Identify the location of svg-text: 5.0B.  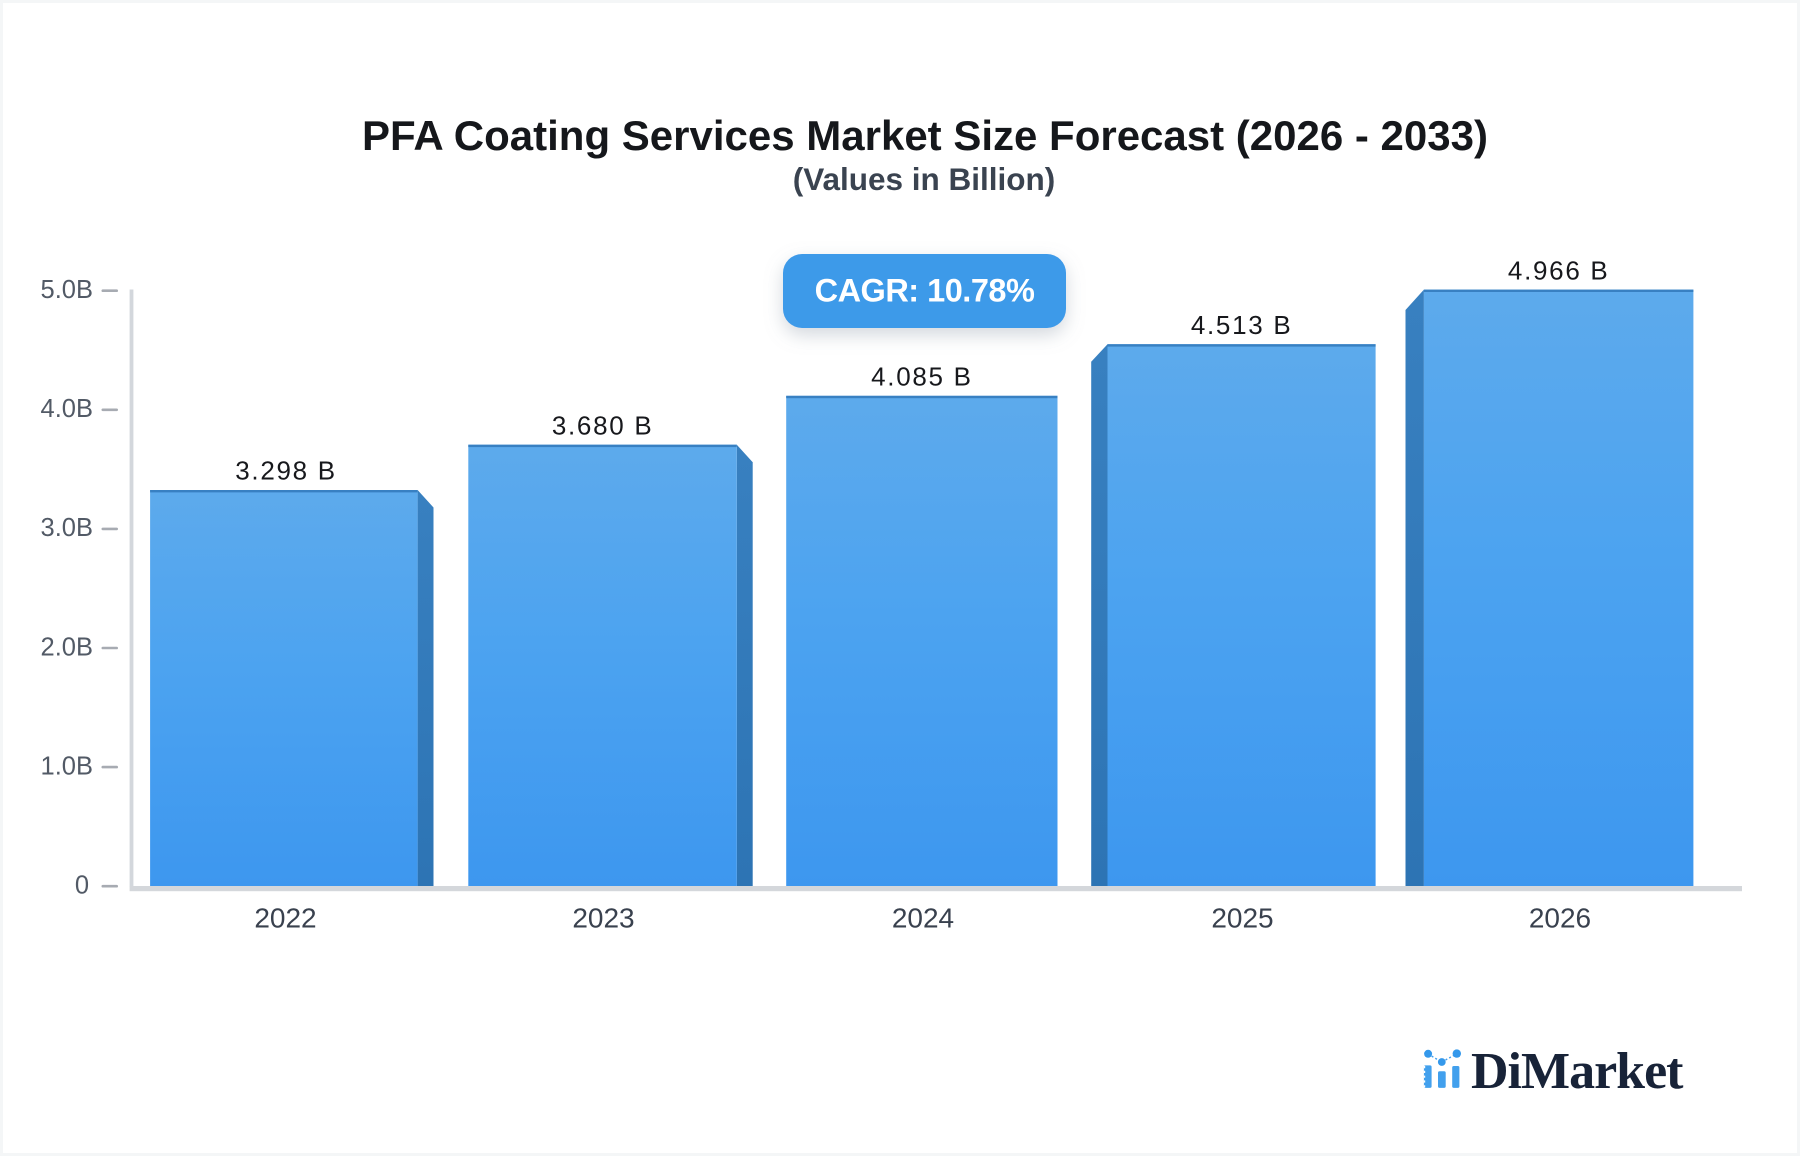
(67, 290).